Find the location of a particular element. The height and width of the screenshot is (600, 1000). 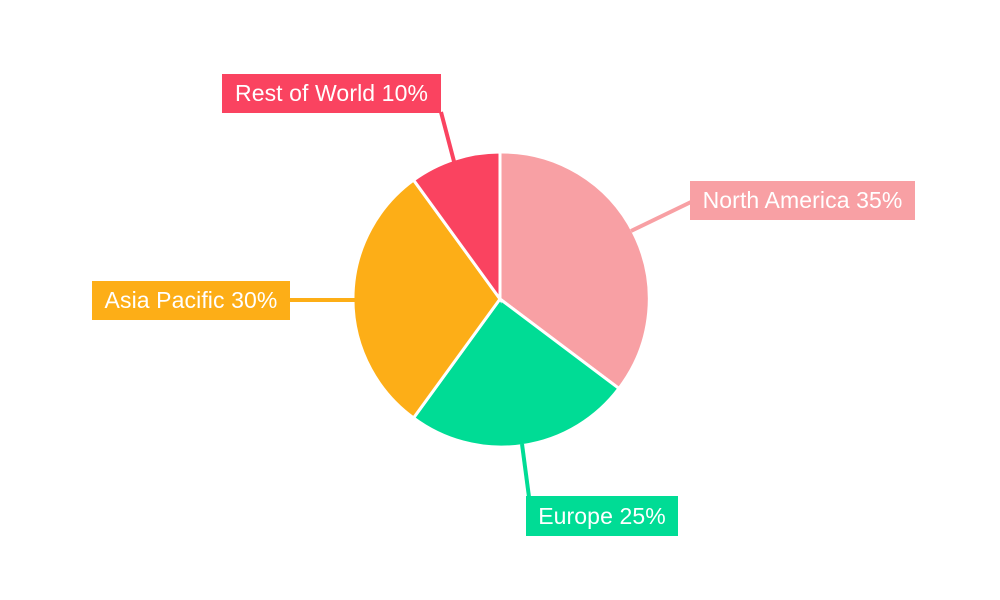

slice-label-text: Rest of World 10% is located at coordinates (331, 93).